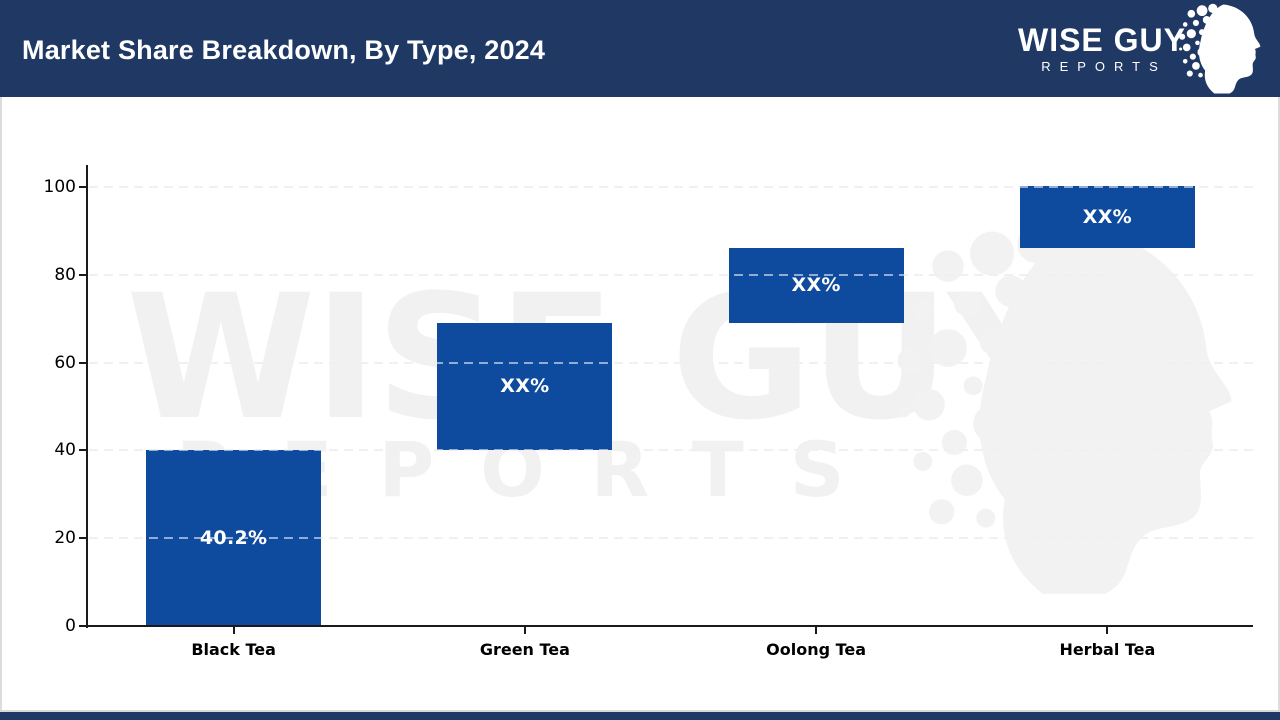 The height and width of the screenshot is (720, 1280). Describe the element at coordinates (65, 450) in the screenshot. I see `y-axis-tick-label: 40` at that location.